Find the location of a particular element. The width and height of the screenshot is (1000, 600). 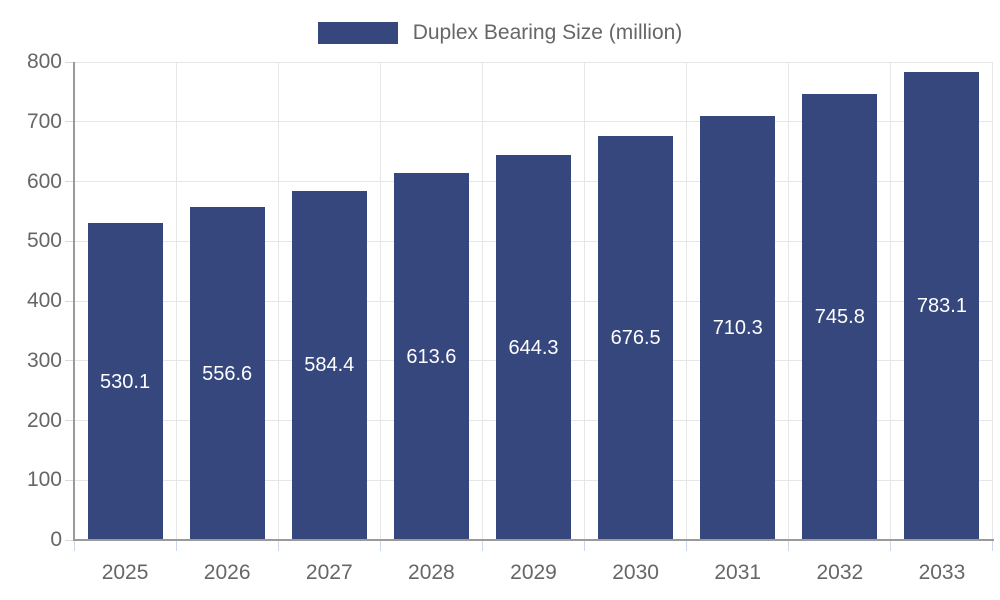

legend-label: Duplex Bearing Size (million) is located at coordinates (547, 32).